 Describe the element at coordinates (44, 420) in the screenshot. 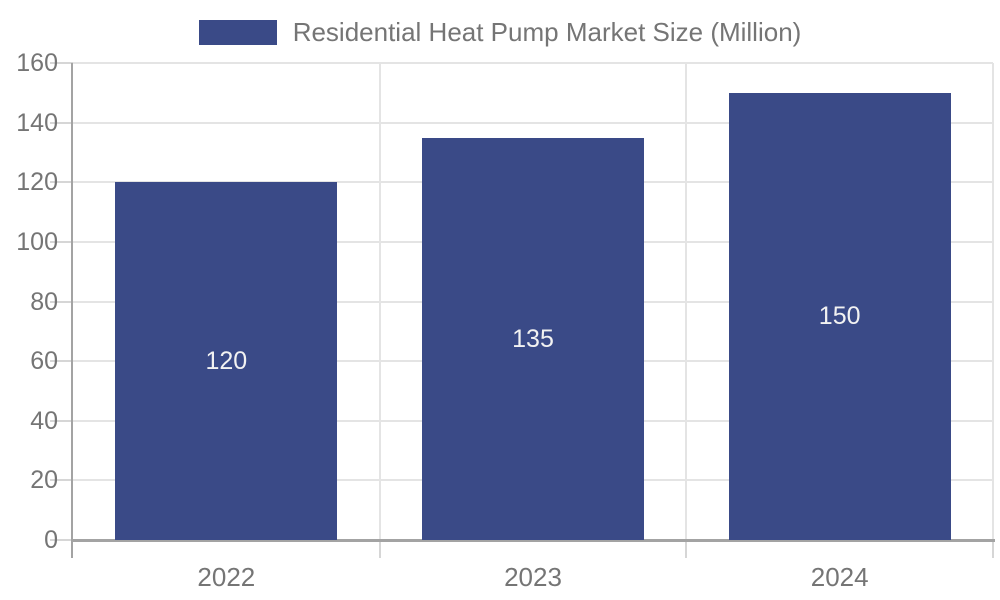

I see `y-tick-label: 40` at that location.